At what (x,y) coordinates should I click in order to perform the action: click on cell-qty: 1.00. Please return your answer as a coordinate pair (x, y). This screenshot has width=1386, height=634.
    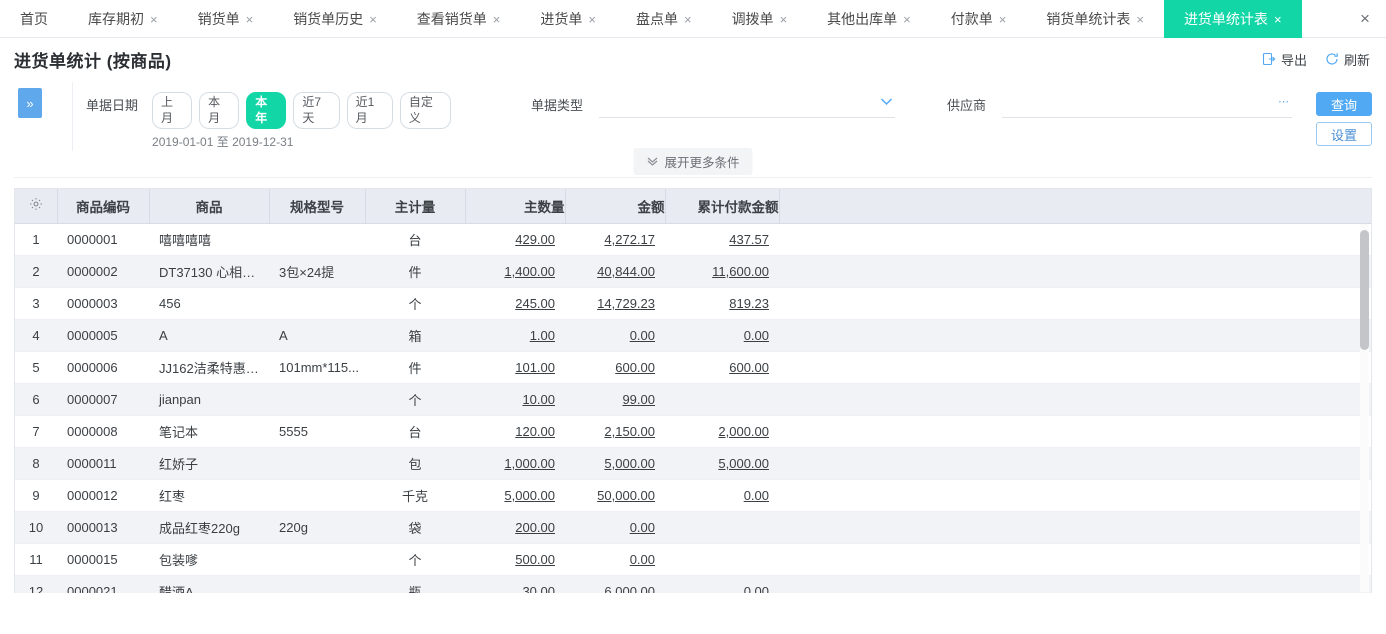
    Looking at the image, I should click on (515, 335).